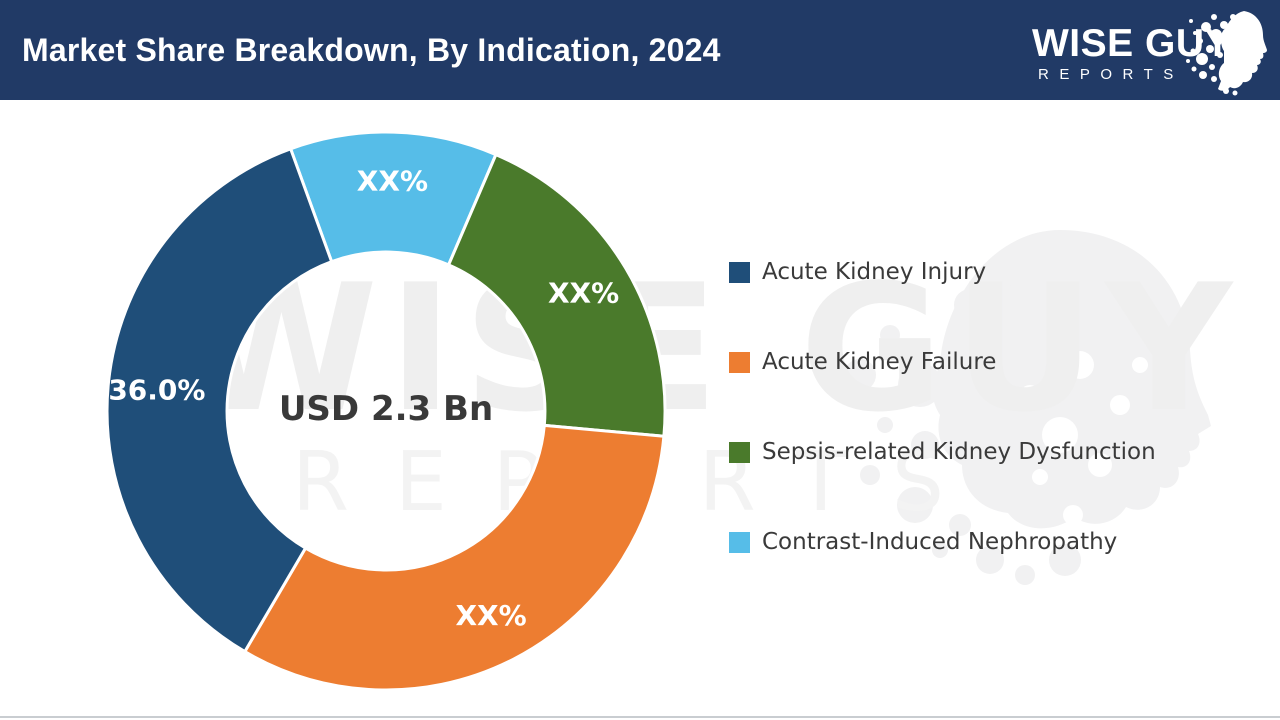 The height and width of the screenshot is (720, 1280). What do you see at coordinates (879, 362) in the screenshot?
I see `legend-label: Acute Kidney Failure` at bounding box center [879, 362].